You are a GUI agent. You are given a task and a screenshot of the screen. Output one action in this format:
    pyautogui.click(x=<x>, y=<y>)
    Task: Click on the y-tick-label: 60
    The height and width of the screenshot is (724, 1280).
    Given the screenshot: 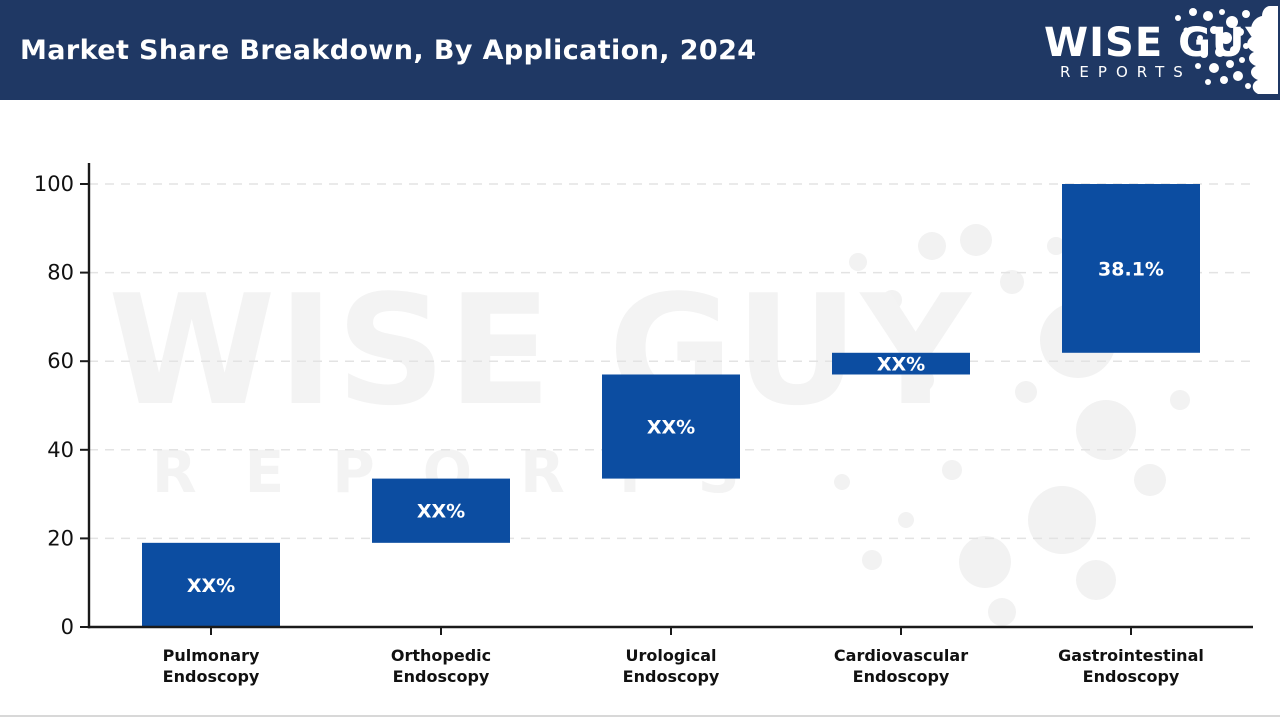 What is the action you would take?
    pyautogui.click(x=60, y=361)
    